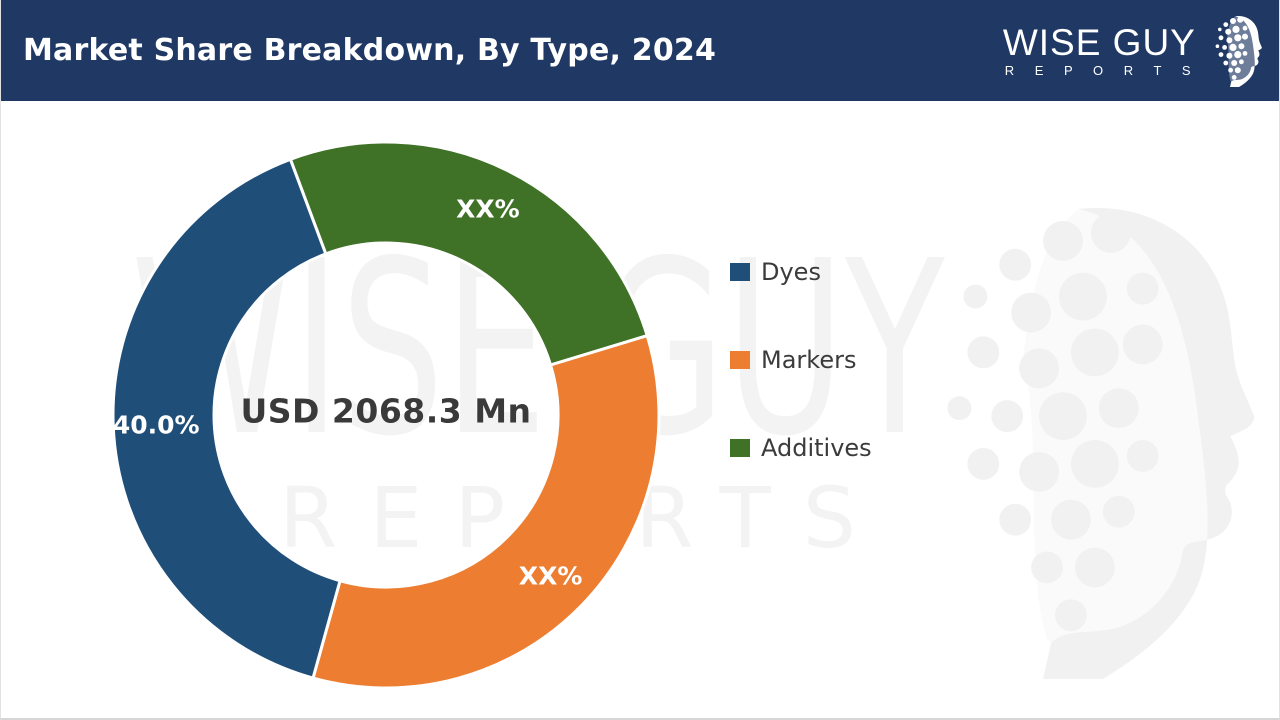 The width and height of the screenshot is (1280, 720). Describe the element at coordinates (550, 576) in the screenshot. I see `slice-percent-label-markers: XX%` at that location.